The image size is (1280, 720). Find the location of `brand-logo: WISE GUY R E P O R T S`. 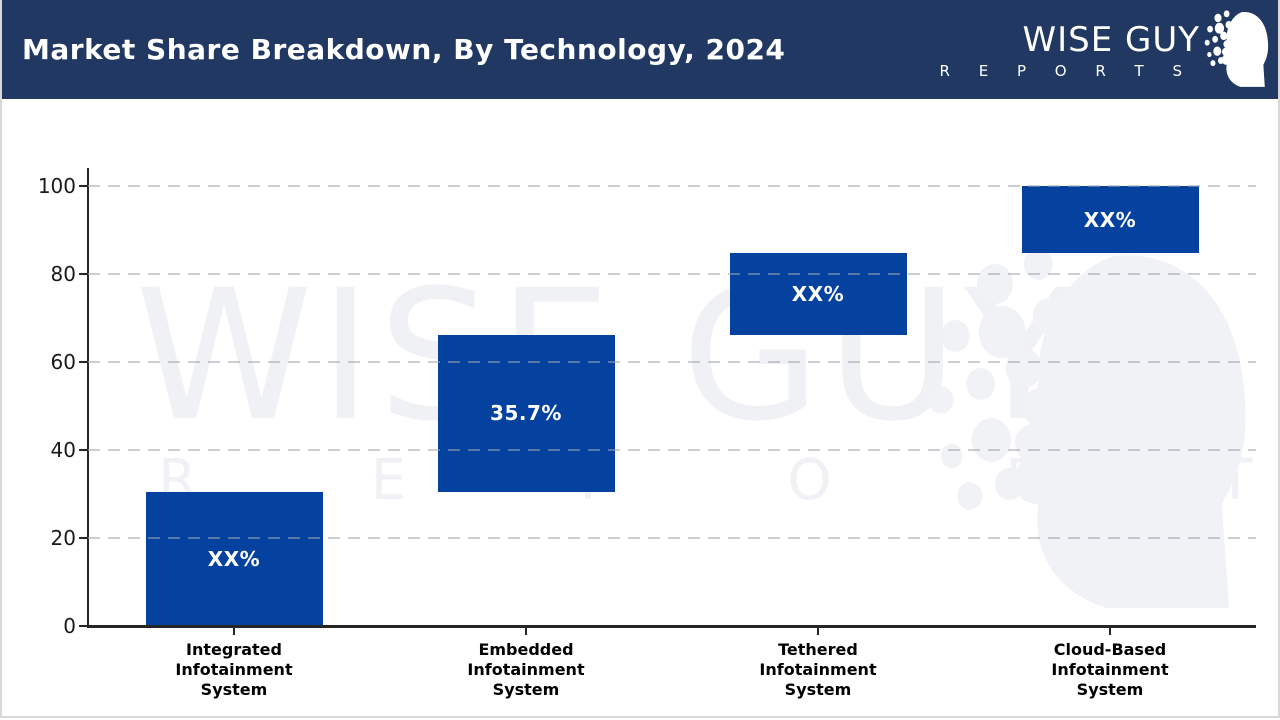

brand-logo: WISE GUY R E P O R T S is located at coordinates (1106, 49).